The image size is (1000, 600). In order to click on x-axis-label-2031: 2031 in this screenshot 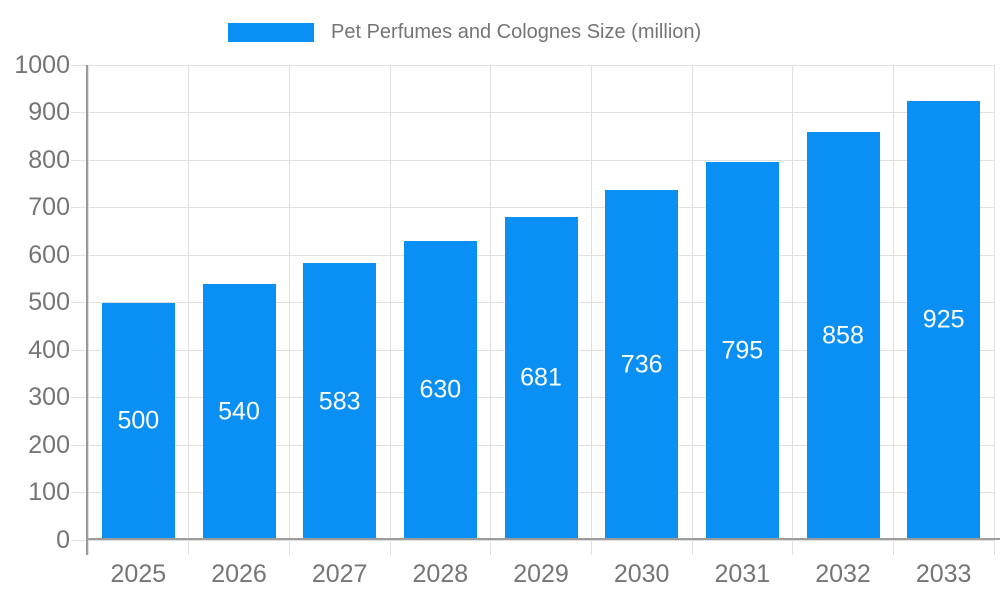, I will do `click(742, 574)`.